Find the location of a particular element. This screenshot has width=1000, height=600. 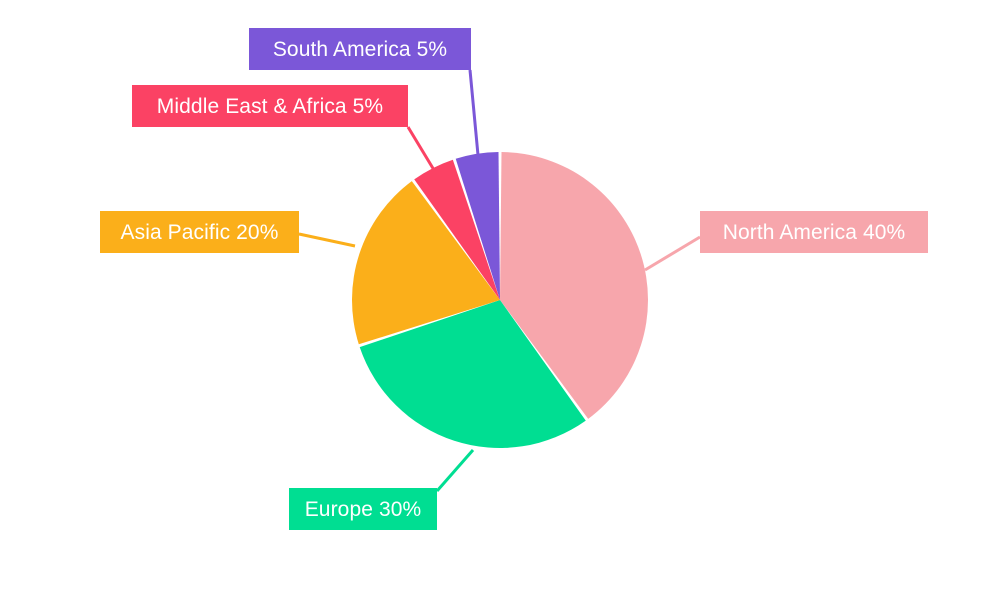

pie-slice-label: Europe 30% is located at coordinates (363, 509).